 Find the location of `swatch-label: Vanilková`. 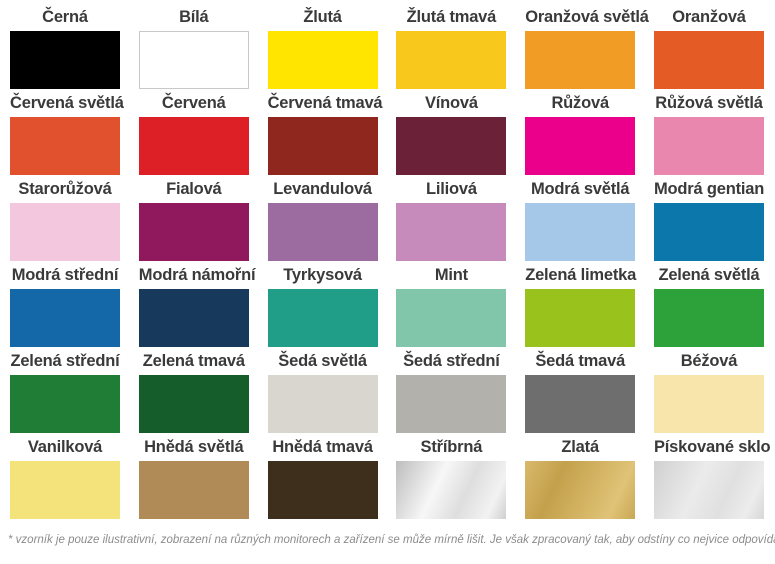

swatch-label: Vanilková is located at coordinates (65, 447).